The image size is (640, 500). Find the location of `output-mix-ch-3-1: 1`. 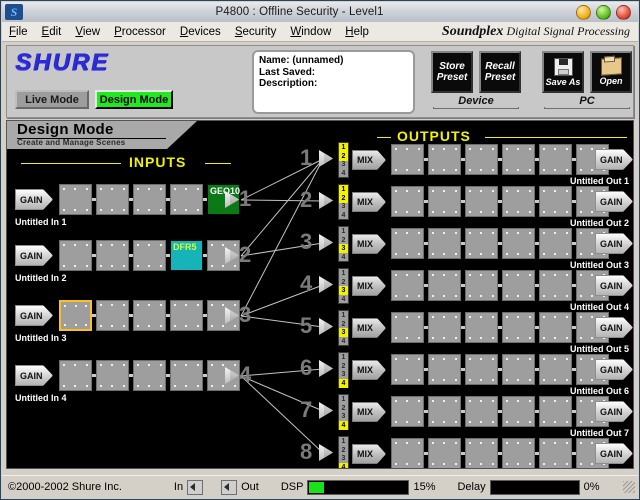

output-mix-ch-3-1: 1 is located at coordinates (343, 231).